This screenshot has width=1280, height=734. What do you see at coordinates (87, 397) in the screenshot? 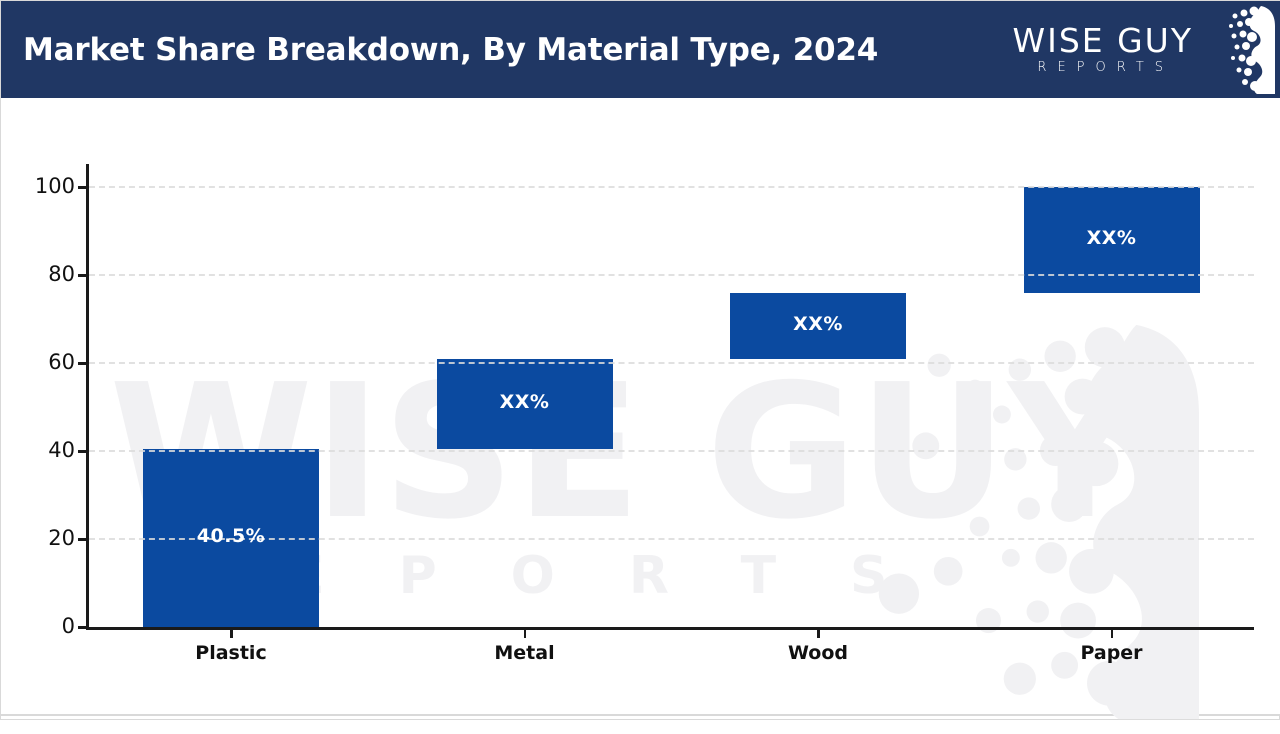
I see `y-axis-line` at bounding box center [87, 397].